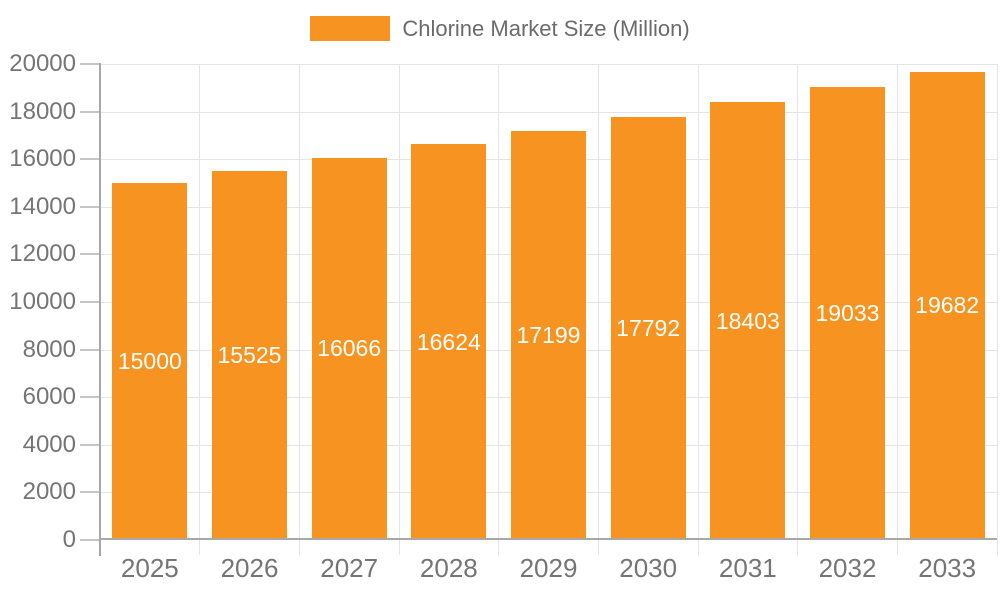  What do you see at coordinates (249, 568) in the screenshot?
I see `x-tick-label: 2026` at bounding box center [249, 568].